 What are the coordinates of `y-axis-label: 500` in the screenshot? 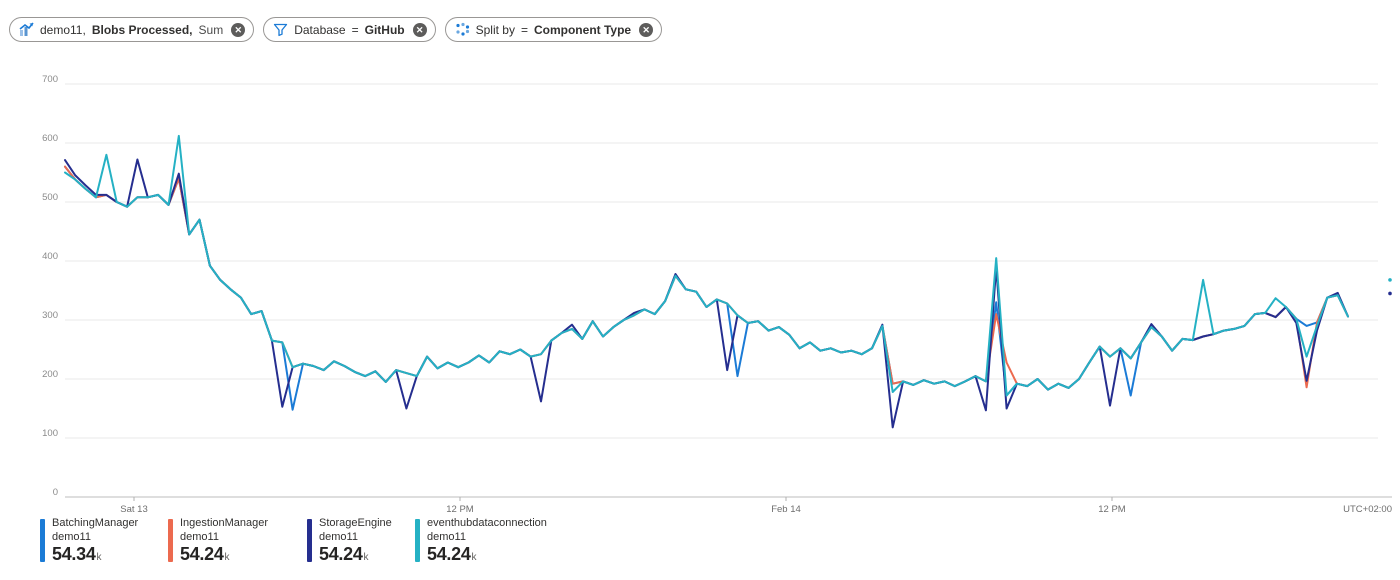 It's located at (50, 197).